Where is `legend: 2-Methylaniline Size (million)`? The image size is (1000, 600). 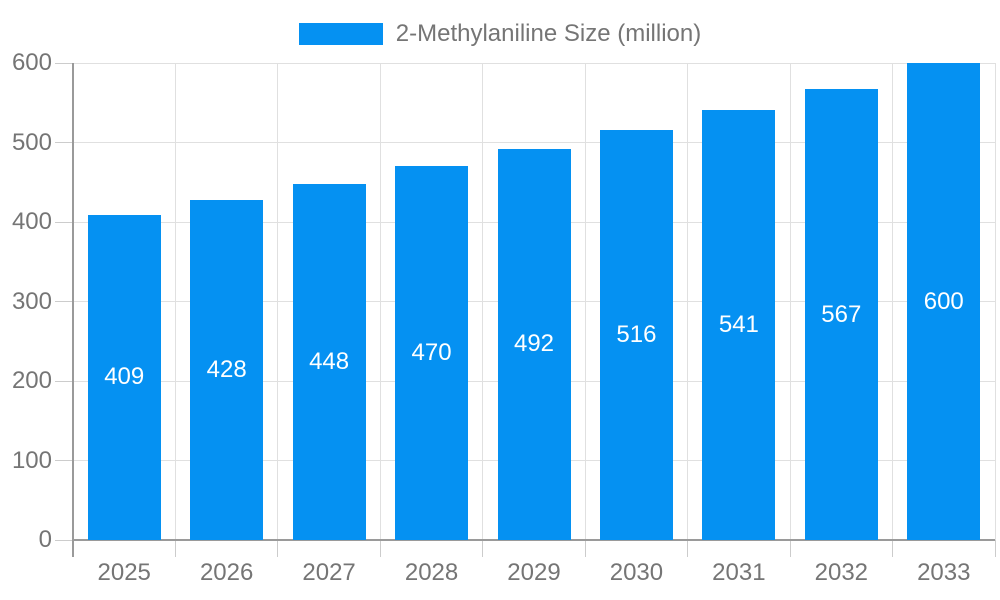 legend: 2-Methylaniline Size (million) is located at coordinates (500, 34).